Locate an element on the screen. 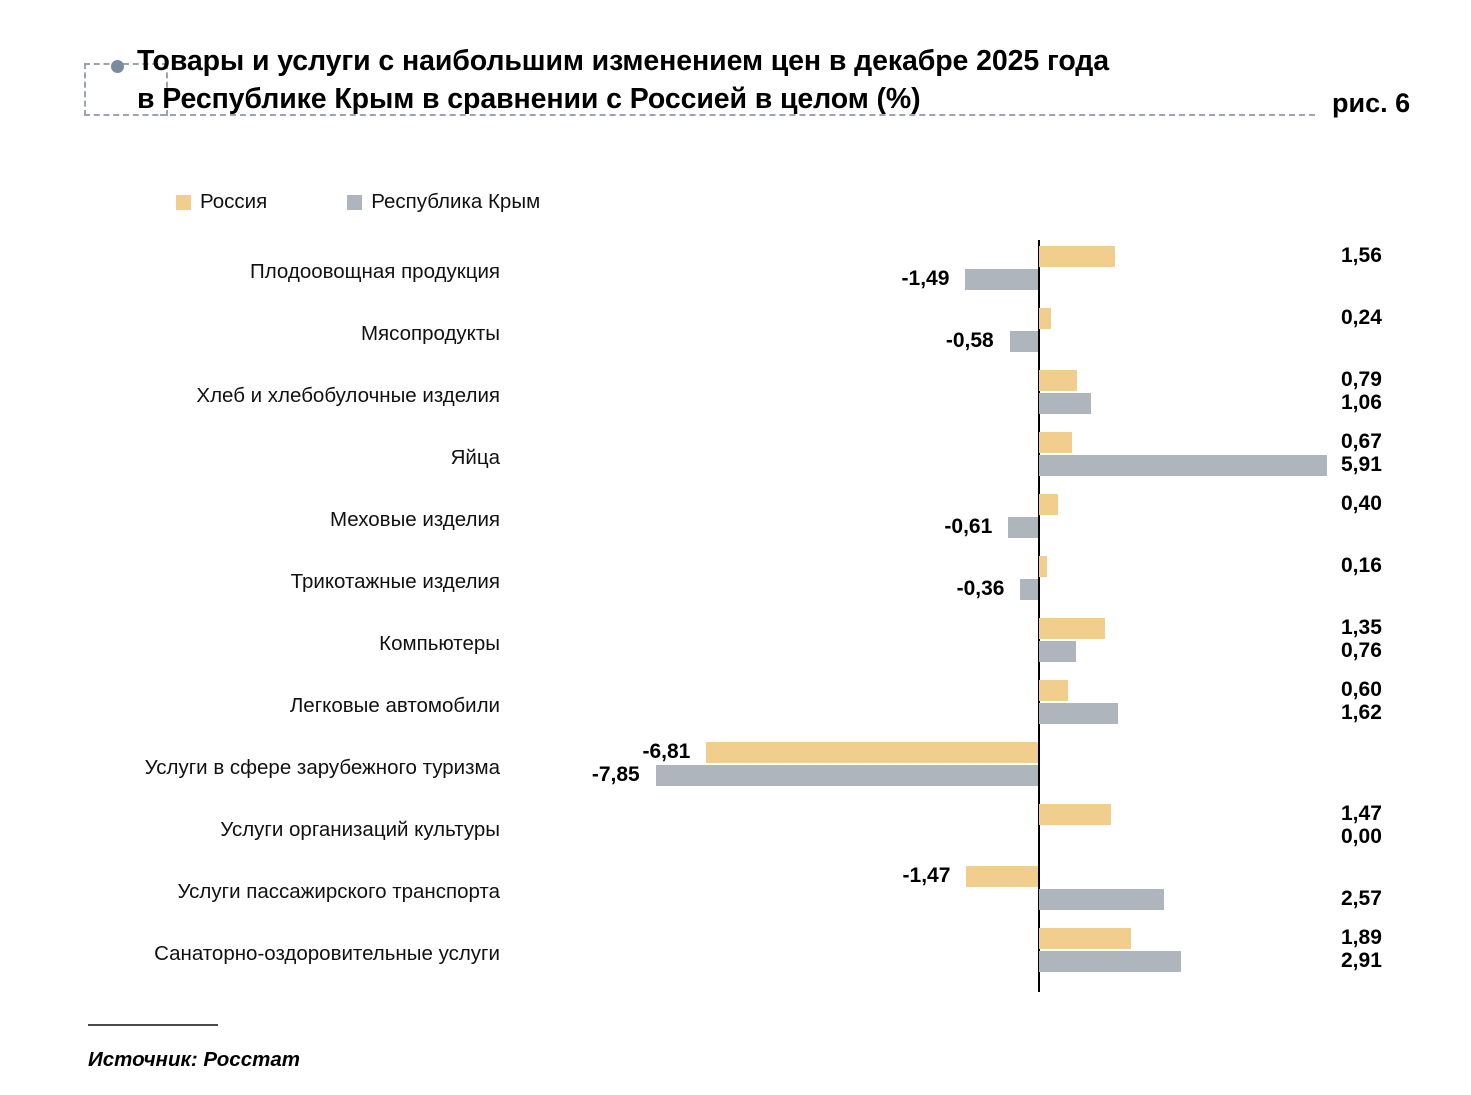  decorative-dashed-box is located at coordinates (126, 89).